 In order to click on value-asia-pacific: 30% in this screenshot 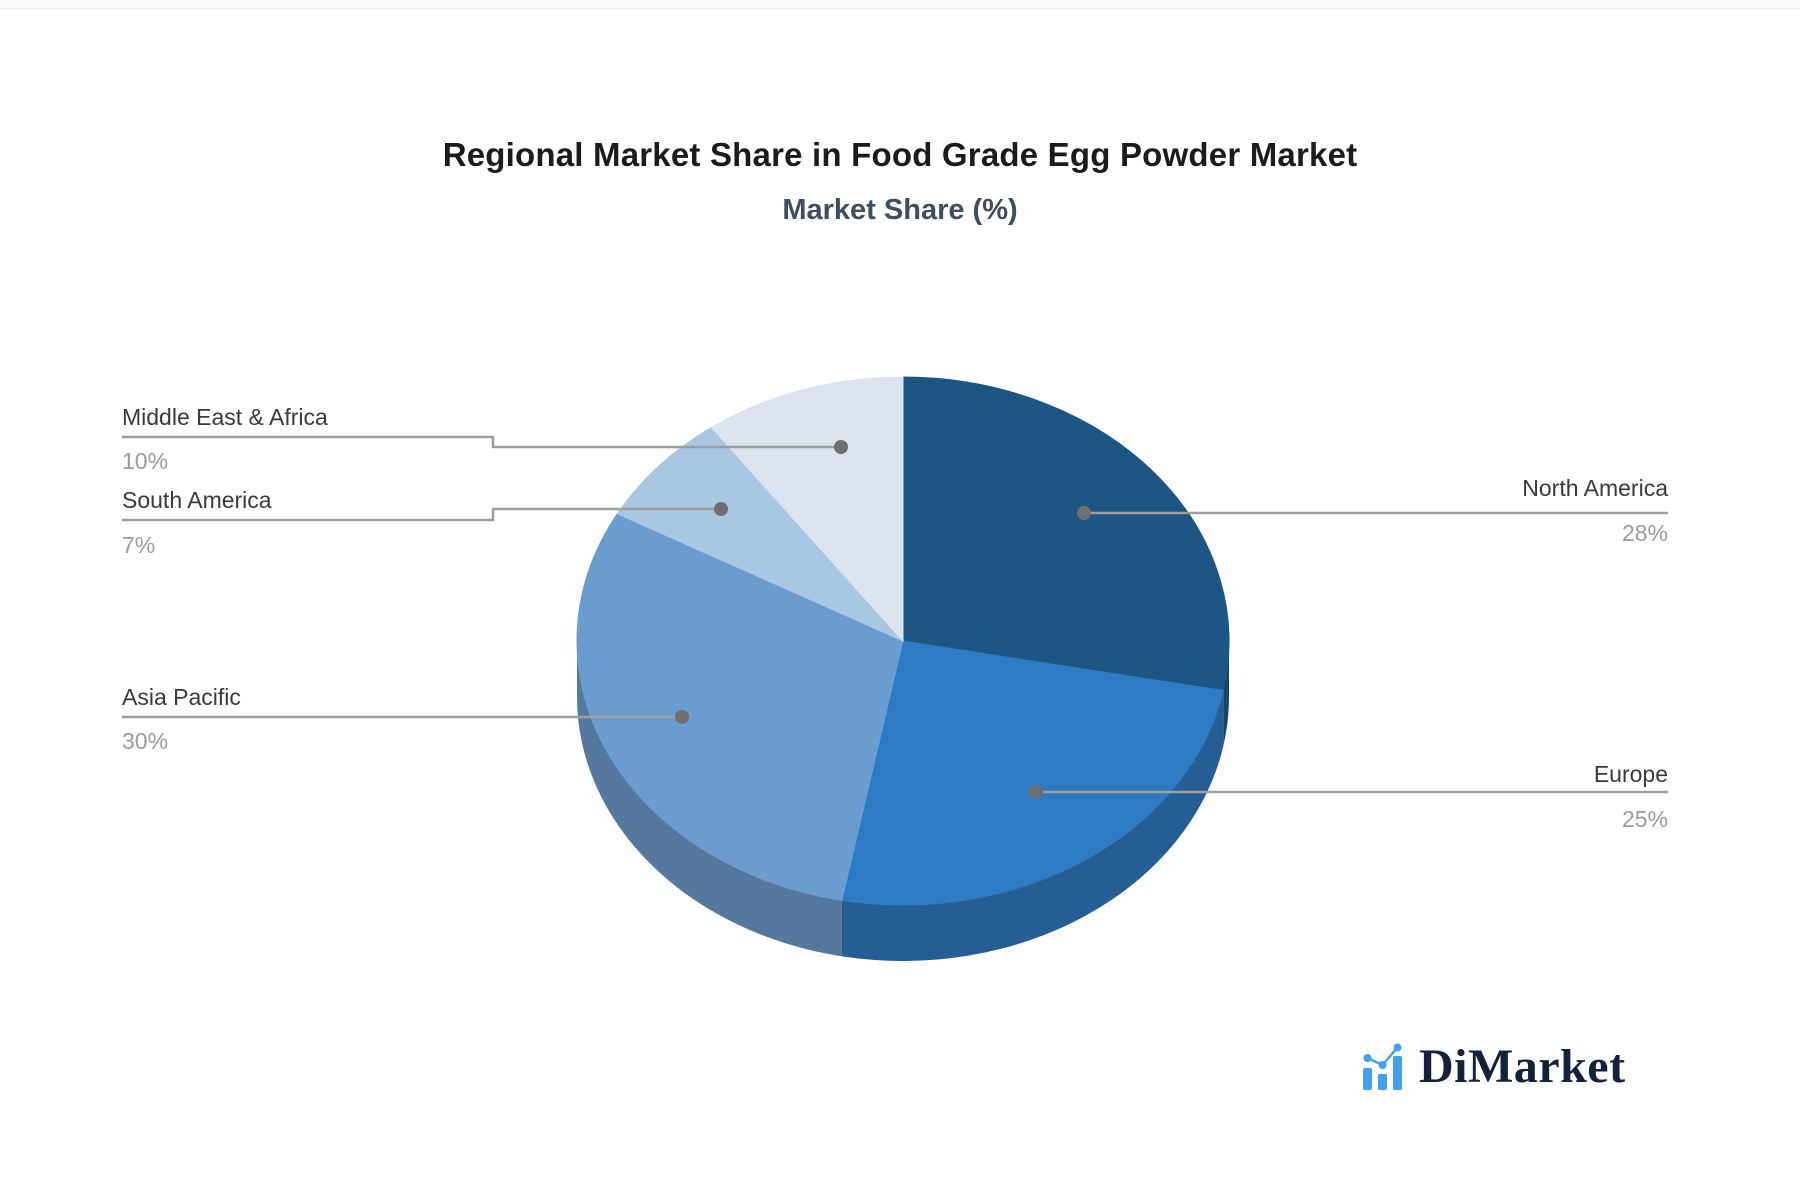, I will do `click(145, 741)`.